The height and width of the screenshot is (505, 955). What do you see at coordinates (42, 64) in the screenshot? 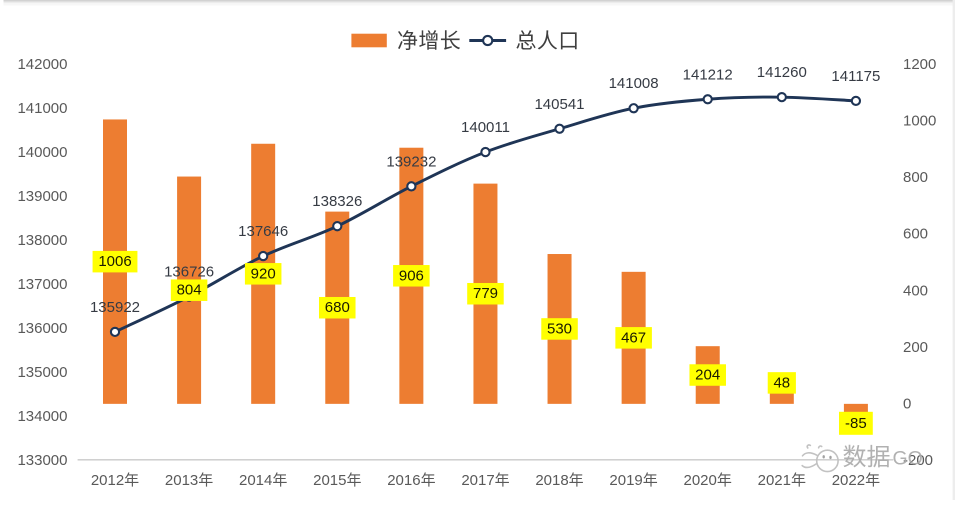
I see `svg-text: 142000` at bounding box center [42, 64].